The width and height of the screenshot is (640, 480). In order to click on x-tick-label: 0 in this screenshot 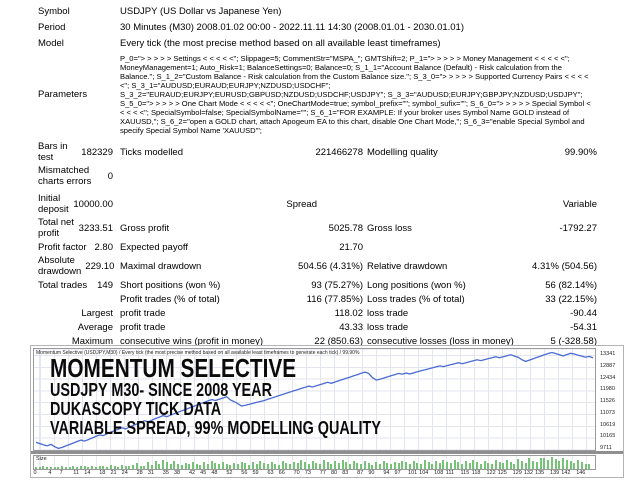, I will do `click(35, 473)`.